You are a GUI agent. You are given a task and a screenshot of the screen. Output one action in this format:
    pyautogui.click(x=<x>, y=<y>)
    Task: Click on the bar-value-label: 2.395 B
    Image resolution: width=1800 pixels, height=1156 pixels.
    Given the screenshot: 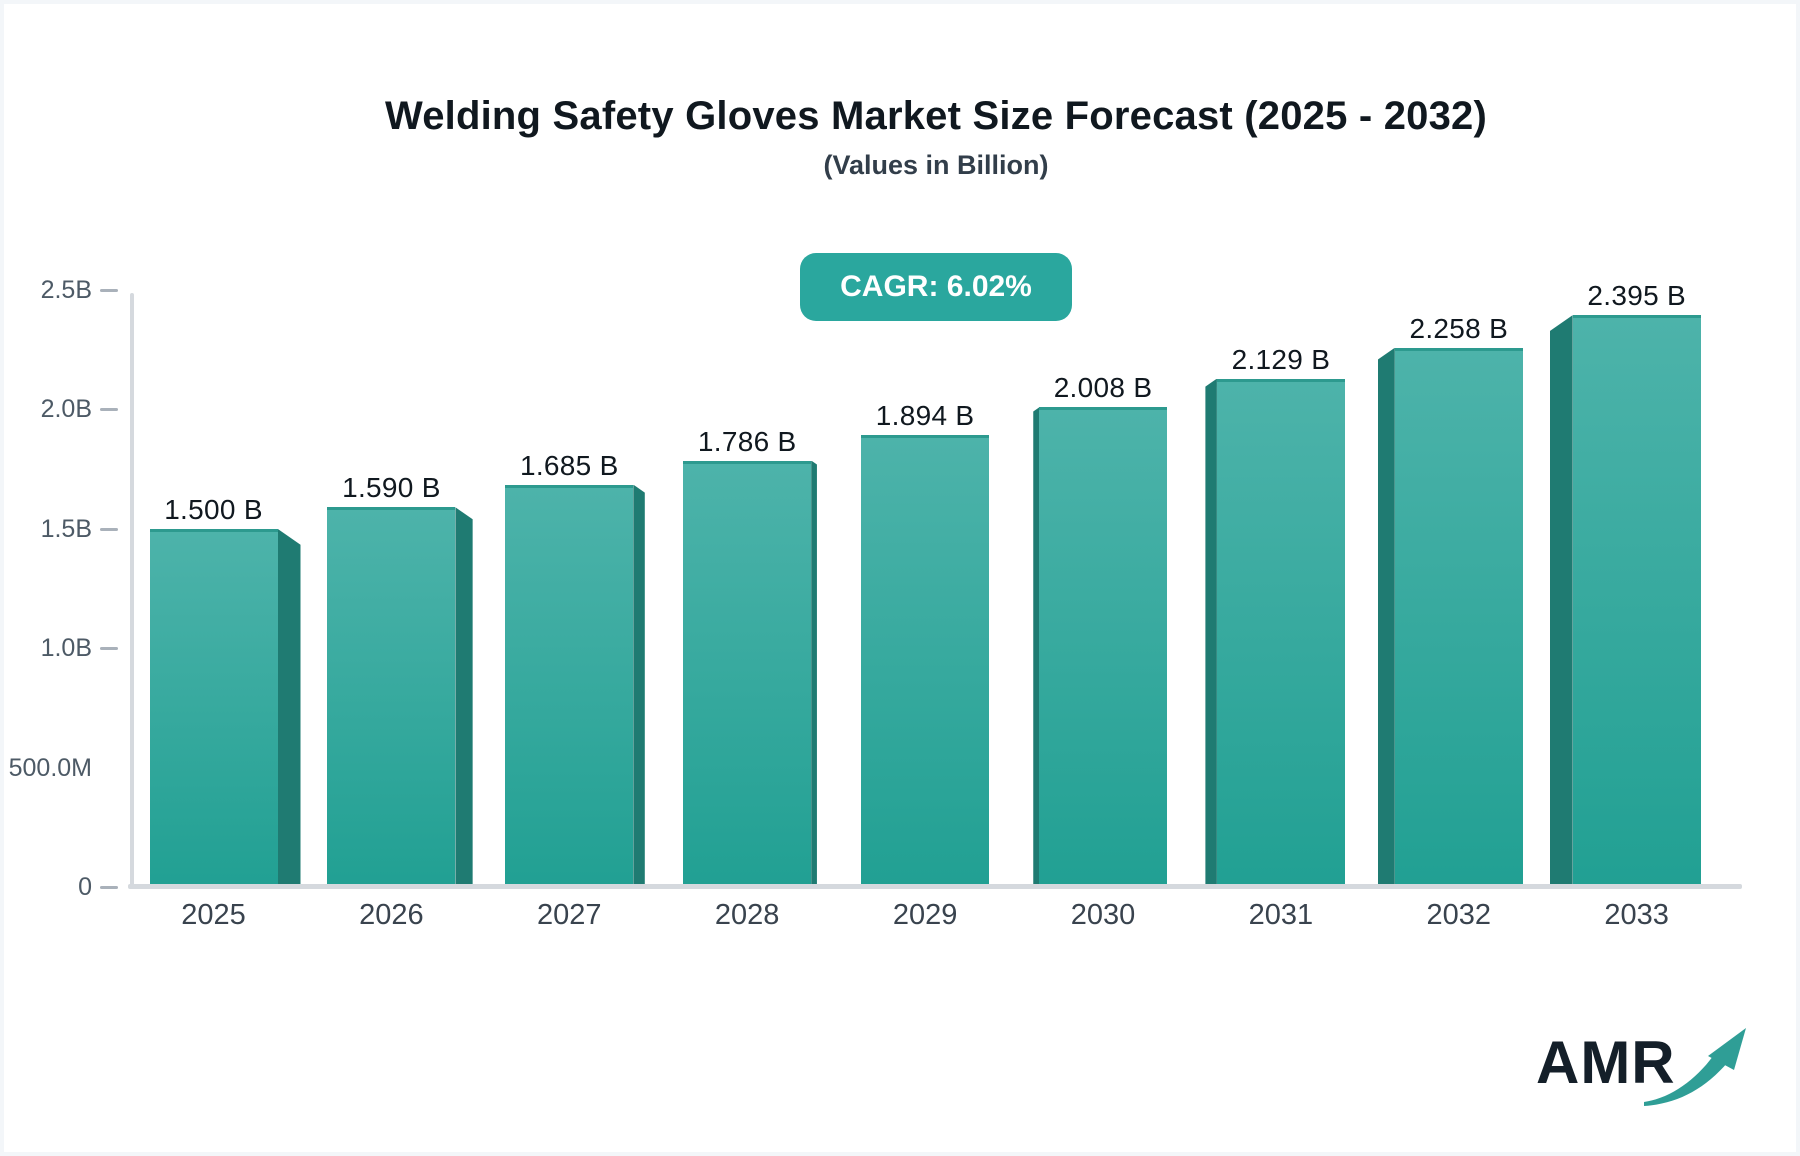 What is the action you would take?
    pyautogui.click(x=1636, y=296)
    